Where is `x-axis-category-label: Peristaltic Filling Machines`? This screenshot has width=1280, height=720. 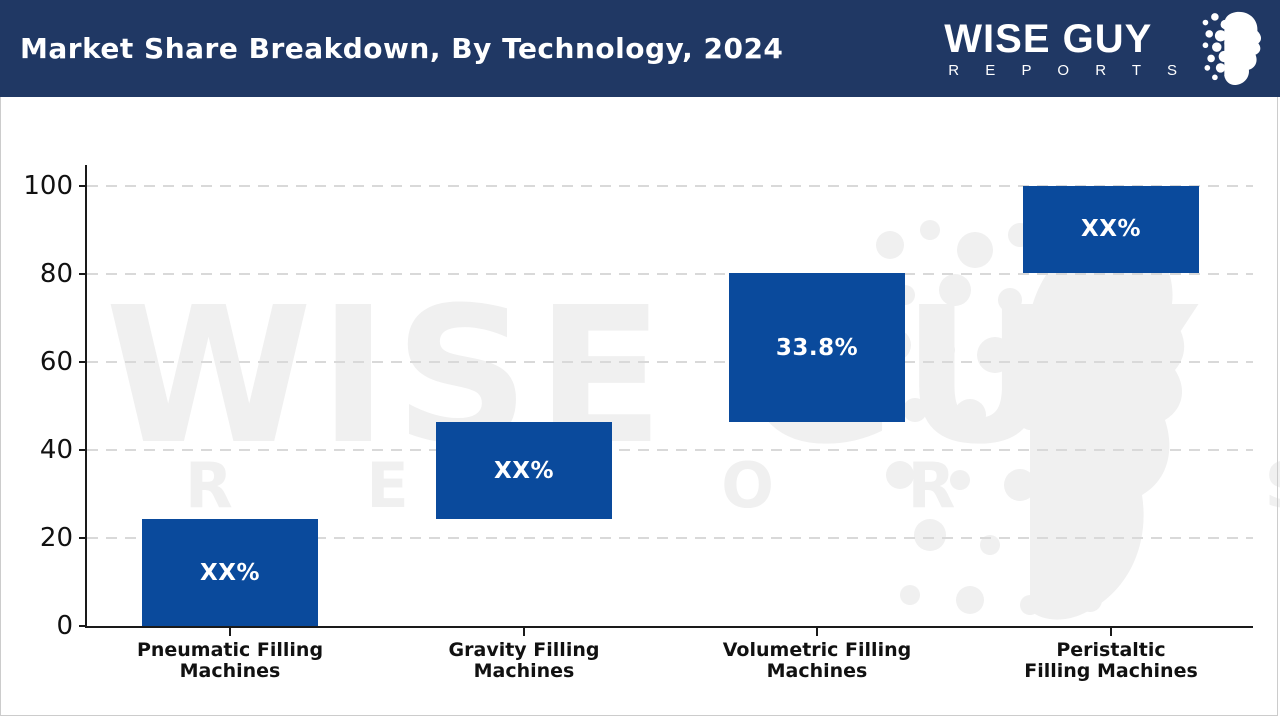
x-axis-category-label: Peristaltic Filling Machines is located at coordinates (1111, 661).